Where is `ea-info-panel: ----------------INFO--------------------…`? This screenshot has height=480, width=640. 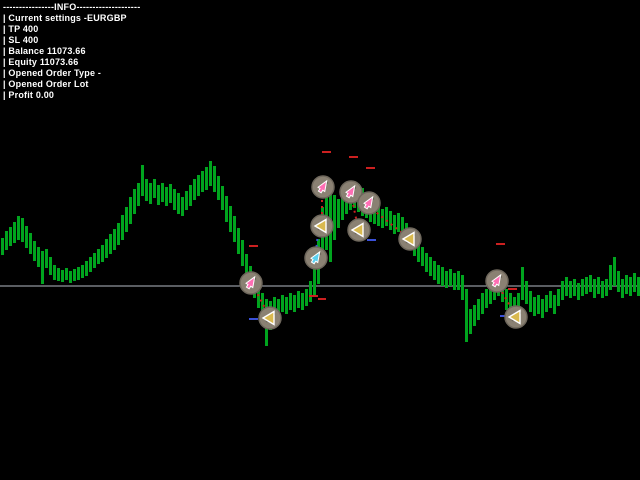
ea-info-panel: ----------------INFO--------------------… is located at coordinates (71, 51).